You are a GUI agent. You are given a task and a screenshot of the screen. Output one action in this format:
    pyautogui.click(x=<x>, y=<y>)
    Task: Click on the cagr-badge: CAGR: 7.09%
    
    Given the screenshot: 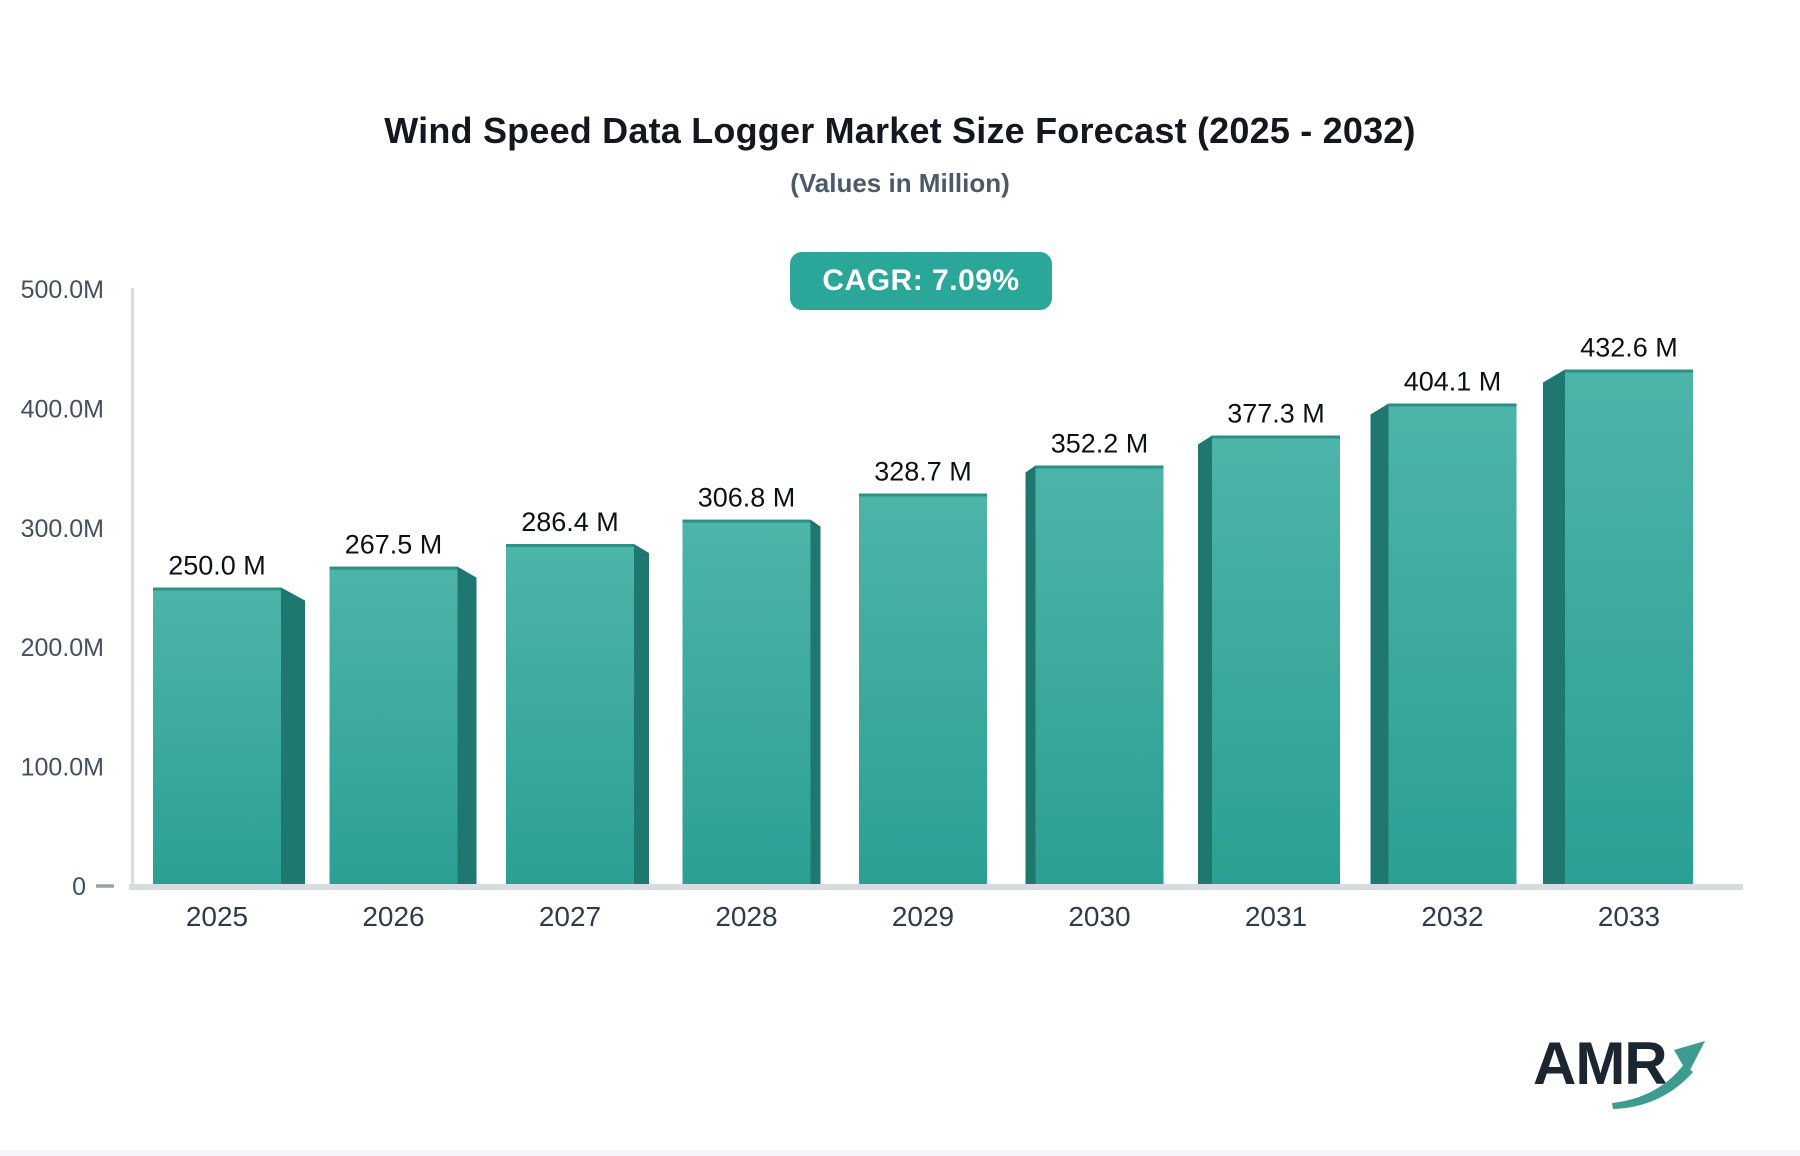 What is the action you would take?
    pyautogui.click(x=921, y=281)
    